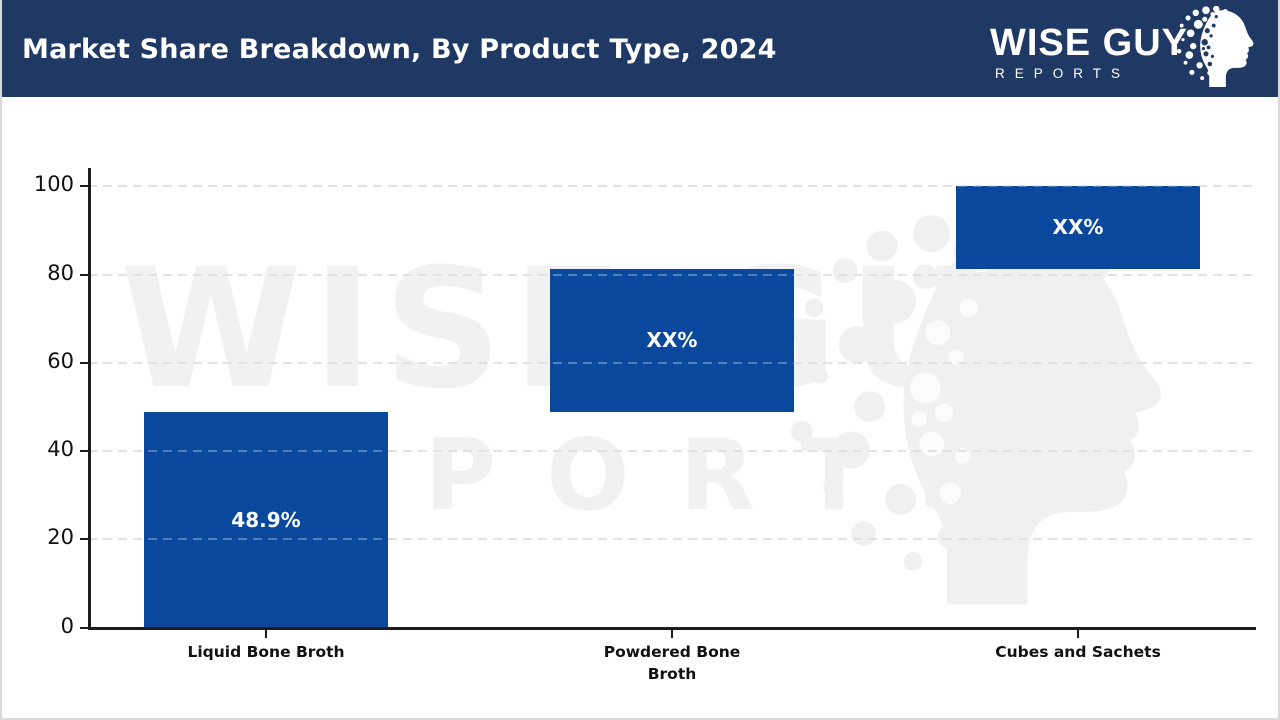 Image resolution: width=1280 pixels, height=720 pixels. I want to click on x-axis-category-label: Powdered Bone Broth, so click(672, 663).